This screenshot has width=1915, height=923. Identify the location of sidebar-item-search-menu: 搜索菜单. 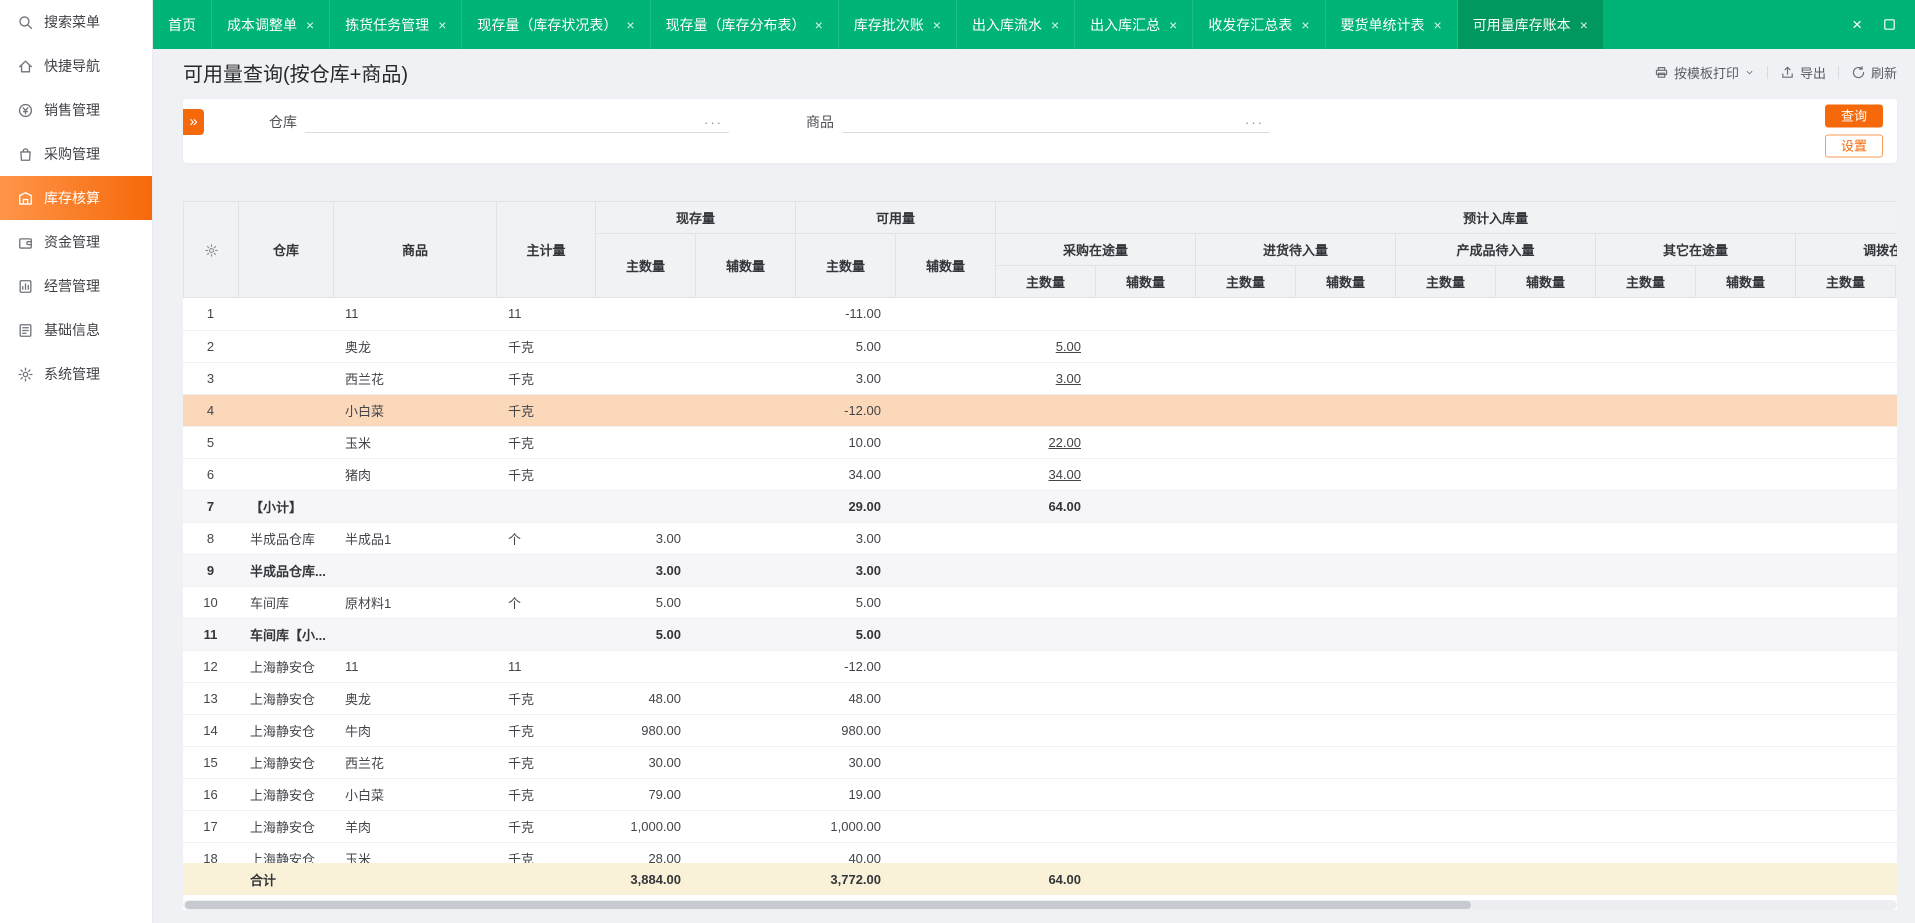
(76, 22).